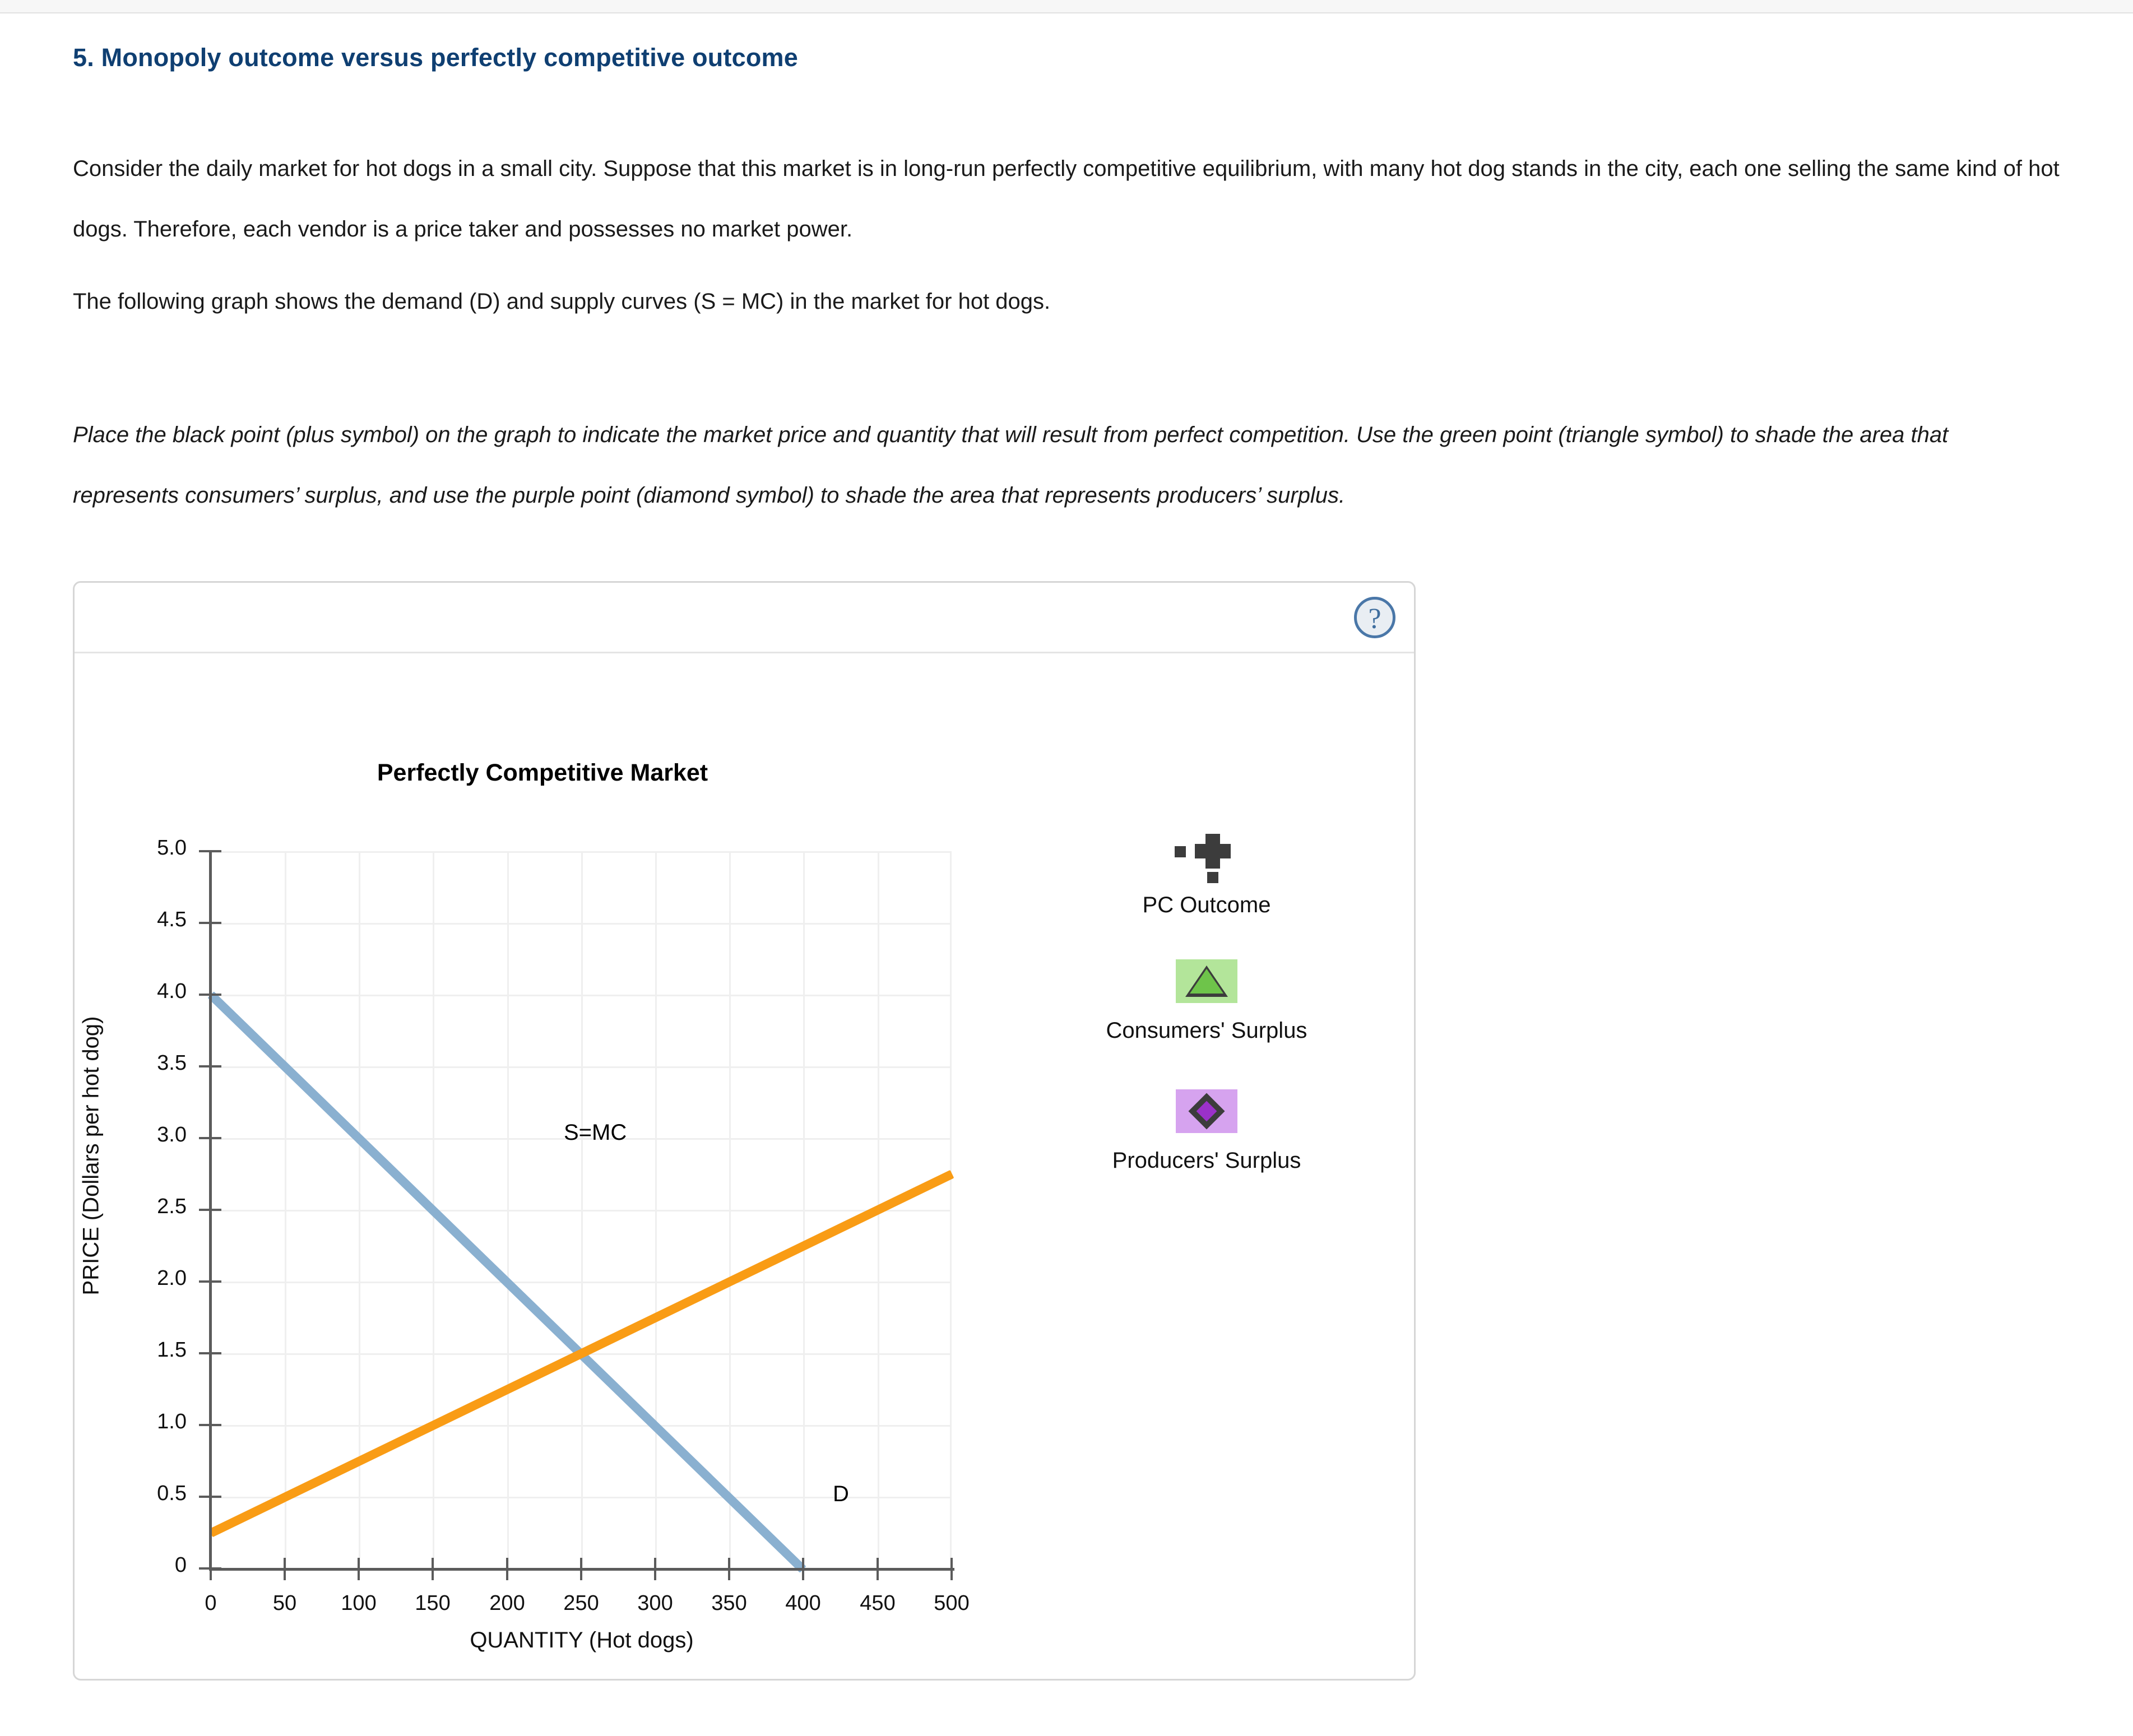 Image resolution: width=2133 pixels, height=1736 pixels. I want to click on palette-item-producers-surplus: Producers' Surplus, so click(1206, 1131).